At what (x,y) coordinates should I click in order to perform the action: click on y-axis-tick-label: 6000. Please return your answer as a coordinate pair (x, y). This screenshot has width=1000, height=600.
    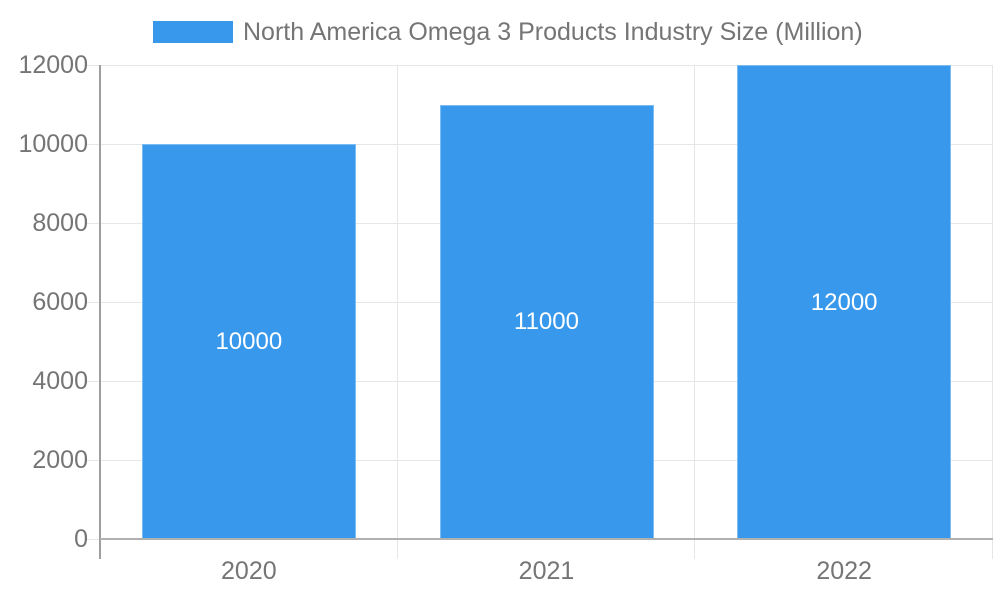
    Looking at the image, I should click on (60, 302).